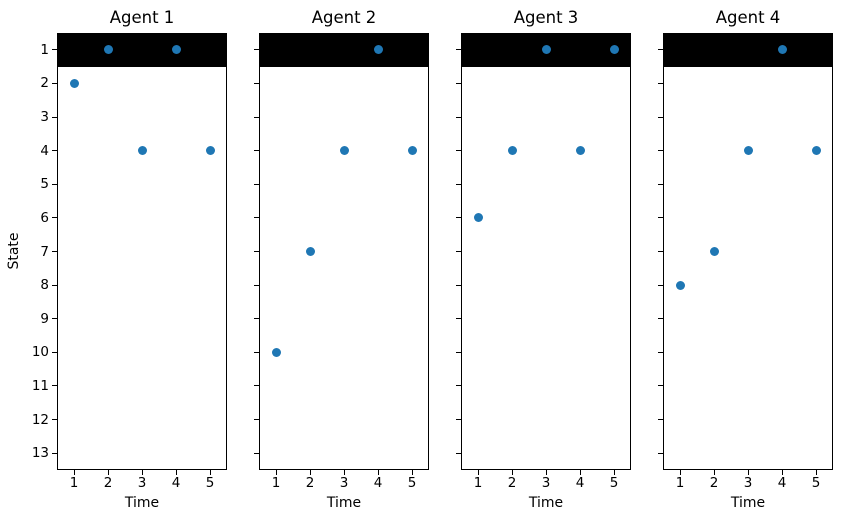 The image size is (842, 523). I want to click on x-axis-label-agent-4: Time, so click(748, 503).